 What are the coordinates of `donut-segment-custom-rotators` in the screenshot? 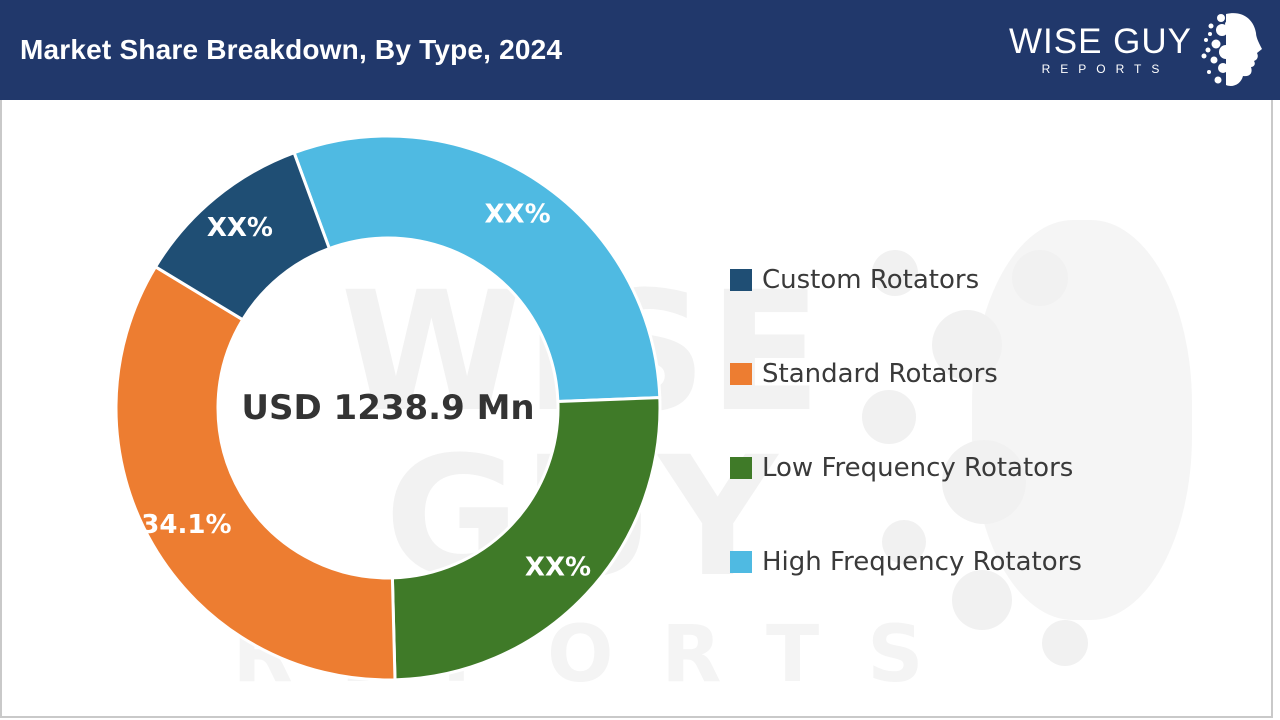 It's located at (242, 236).